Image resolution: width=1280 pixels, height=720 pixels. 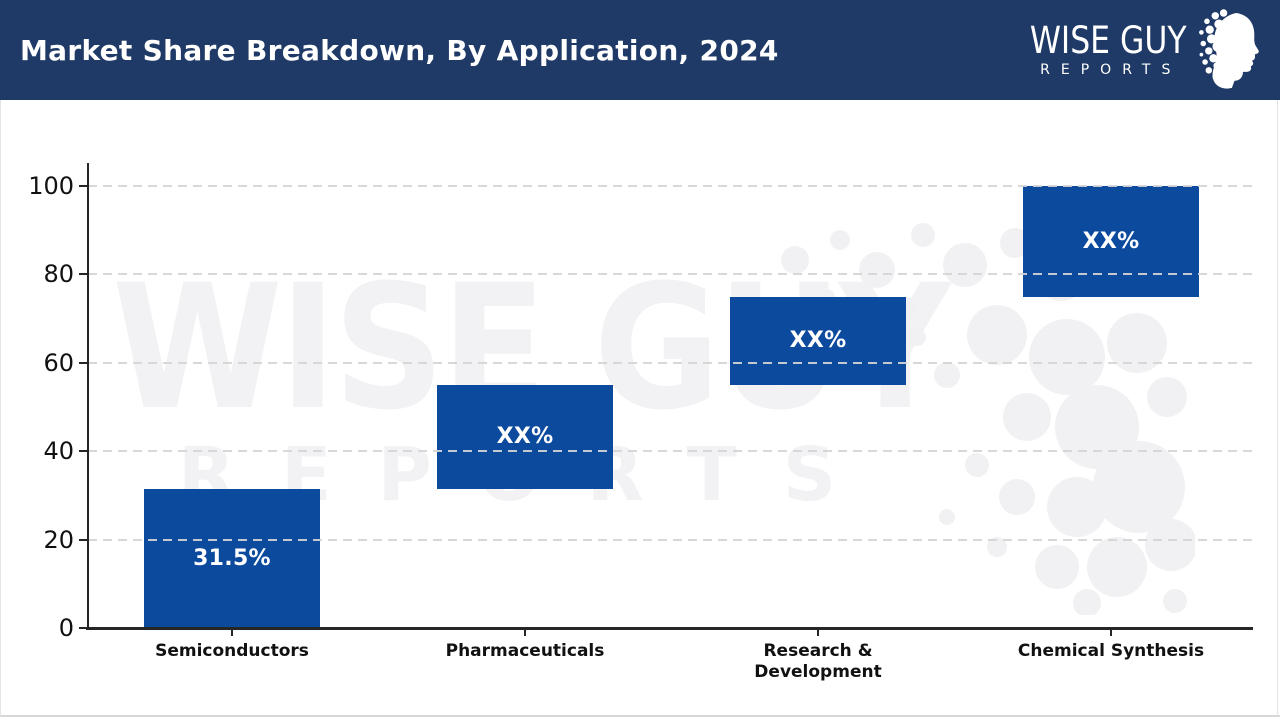 What do you see at coordinates (58, 362) in the screenshot?
I see `y-tick-label-60: 60` at bounding box center [58, 362].